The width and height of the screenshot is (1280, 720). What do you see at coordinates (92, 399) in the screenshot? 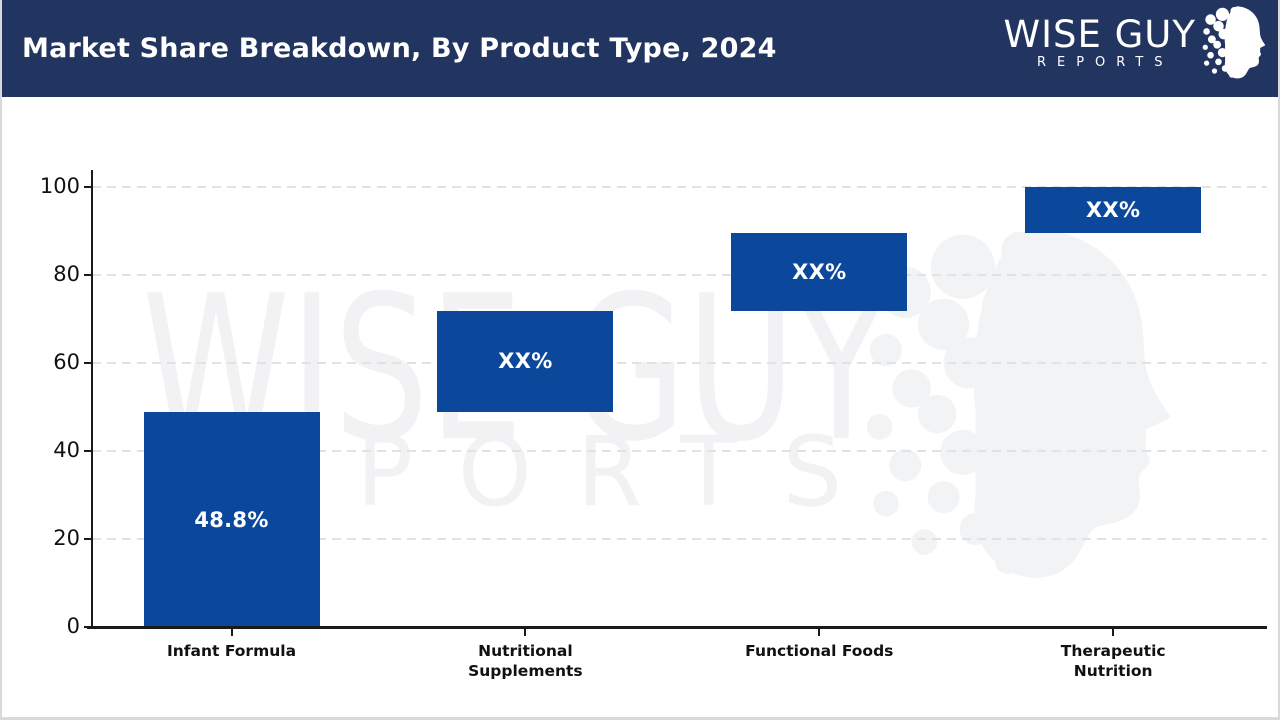
I see `y-axis-line` at bounding box center [92, 399].